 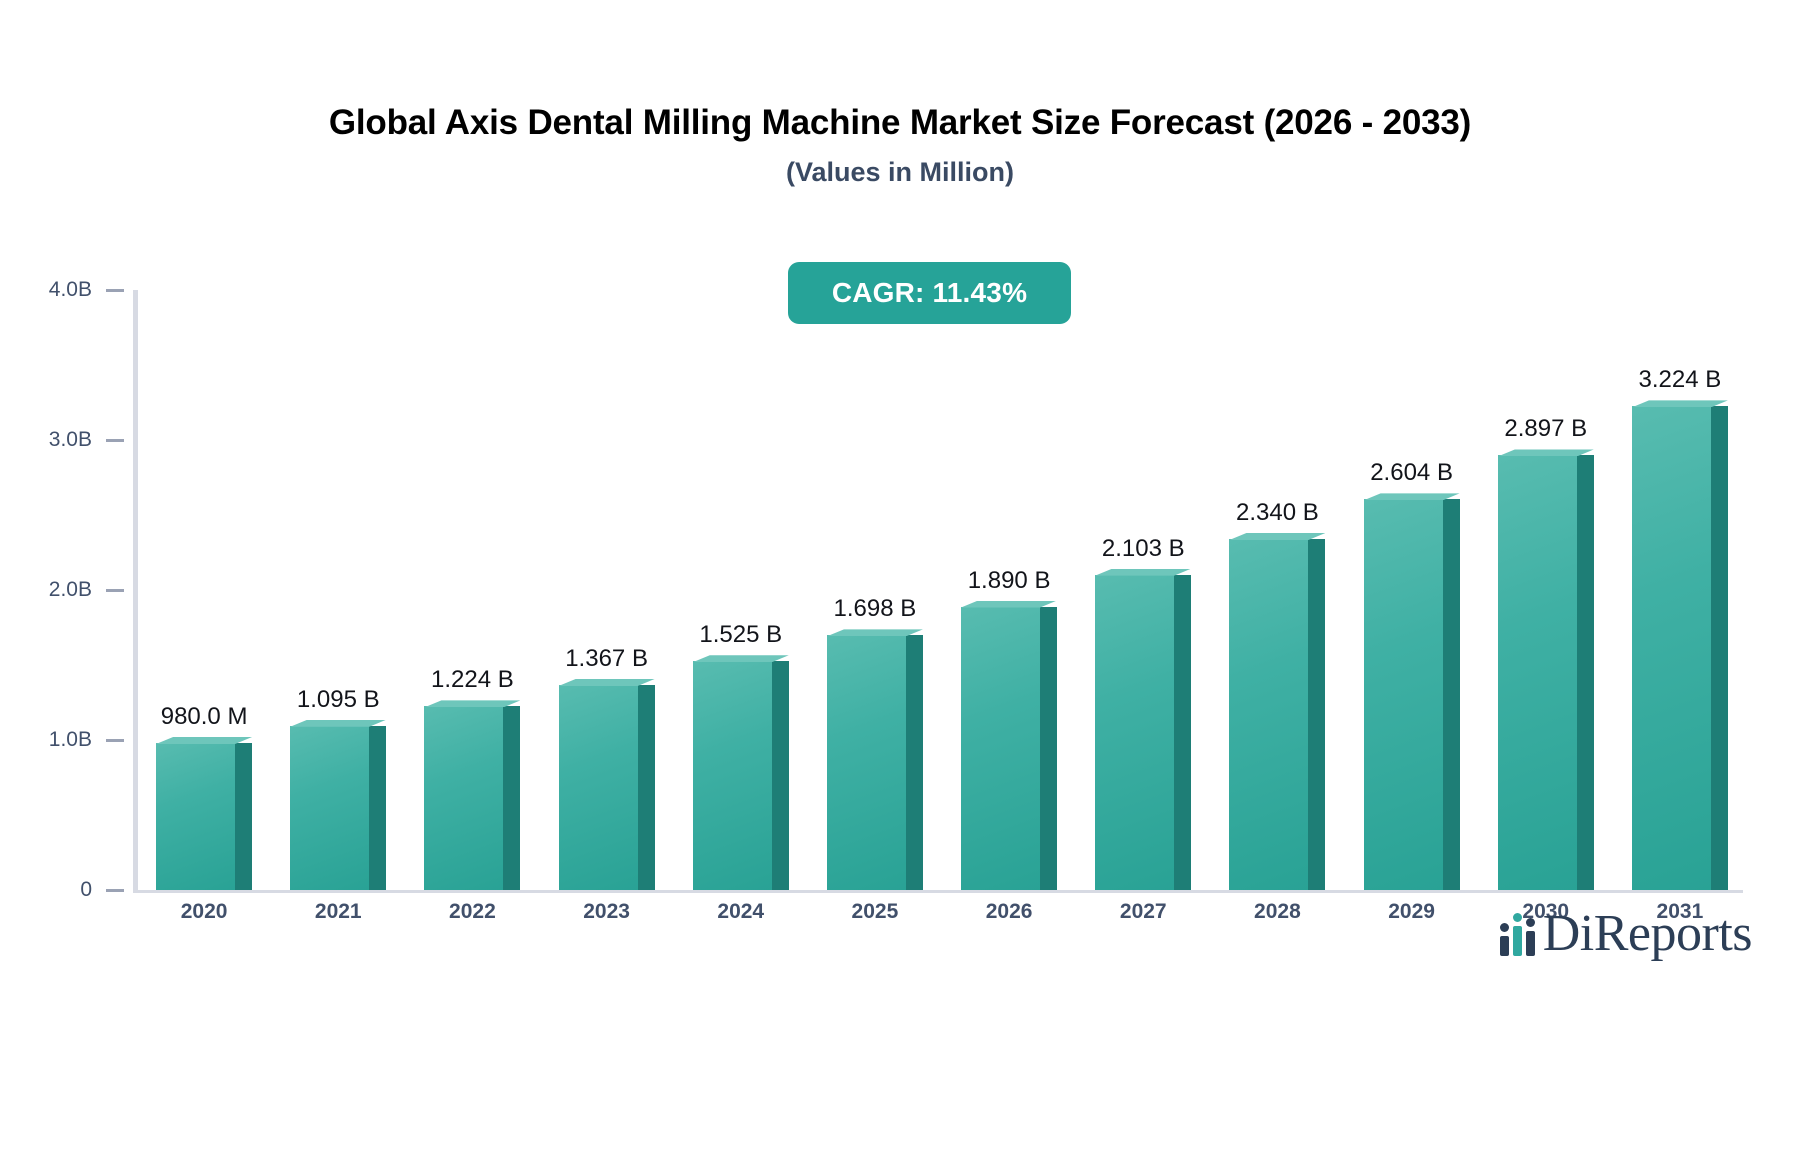 I want to click on y-axis-tick-label: 4.0B, so click(x=70, y=289).